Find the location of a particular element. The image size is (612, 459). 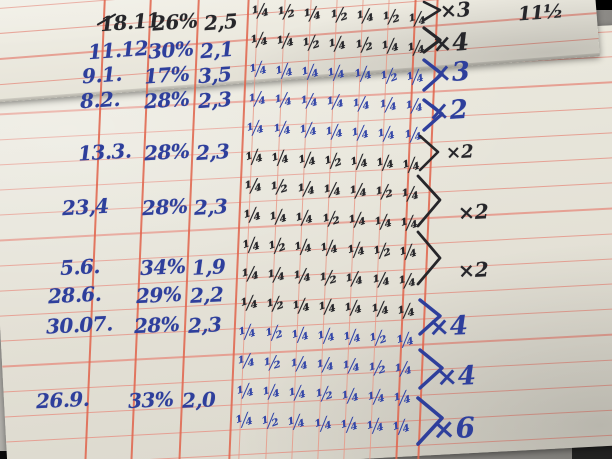

table-row-date: 13.3. is located at coordinates (104, 152).